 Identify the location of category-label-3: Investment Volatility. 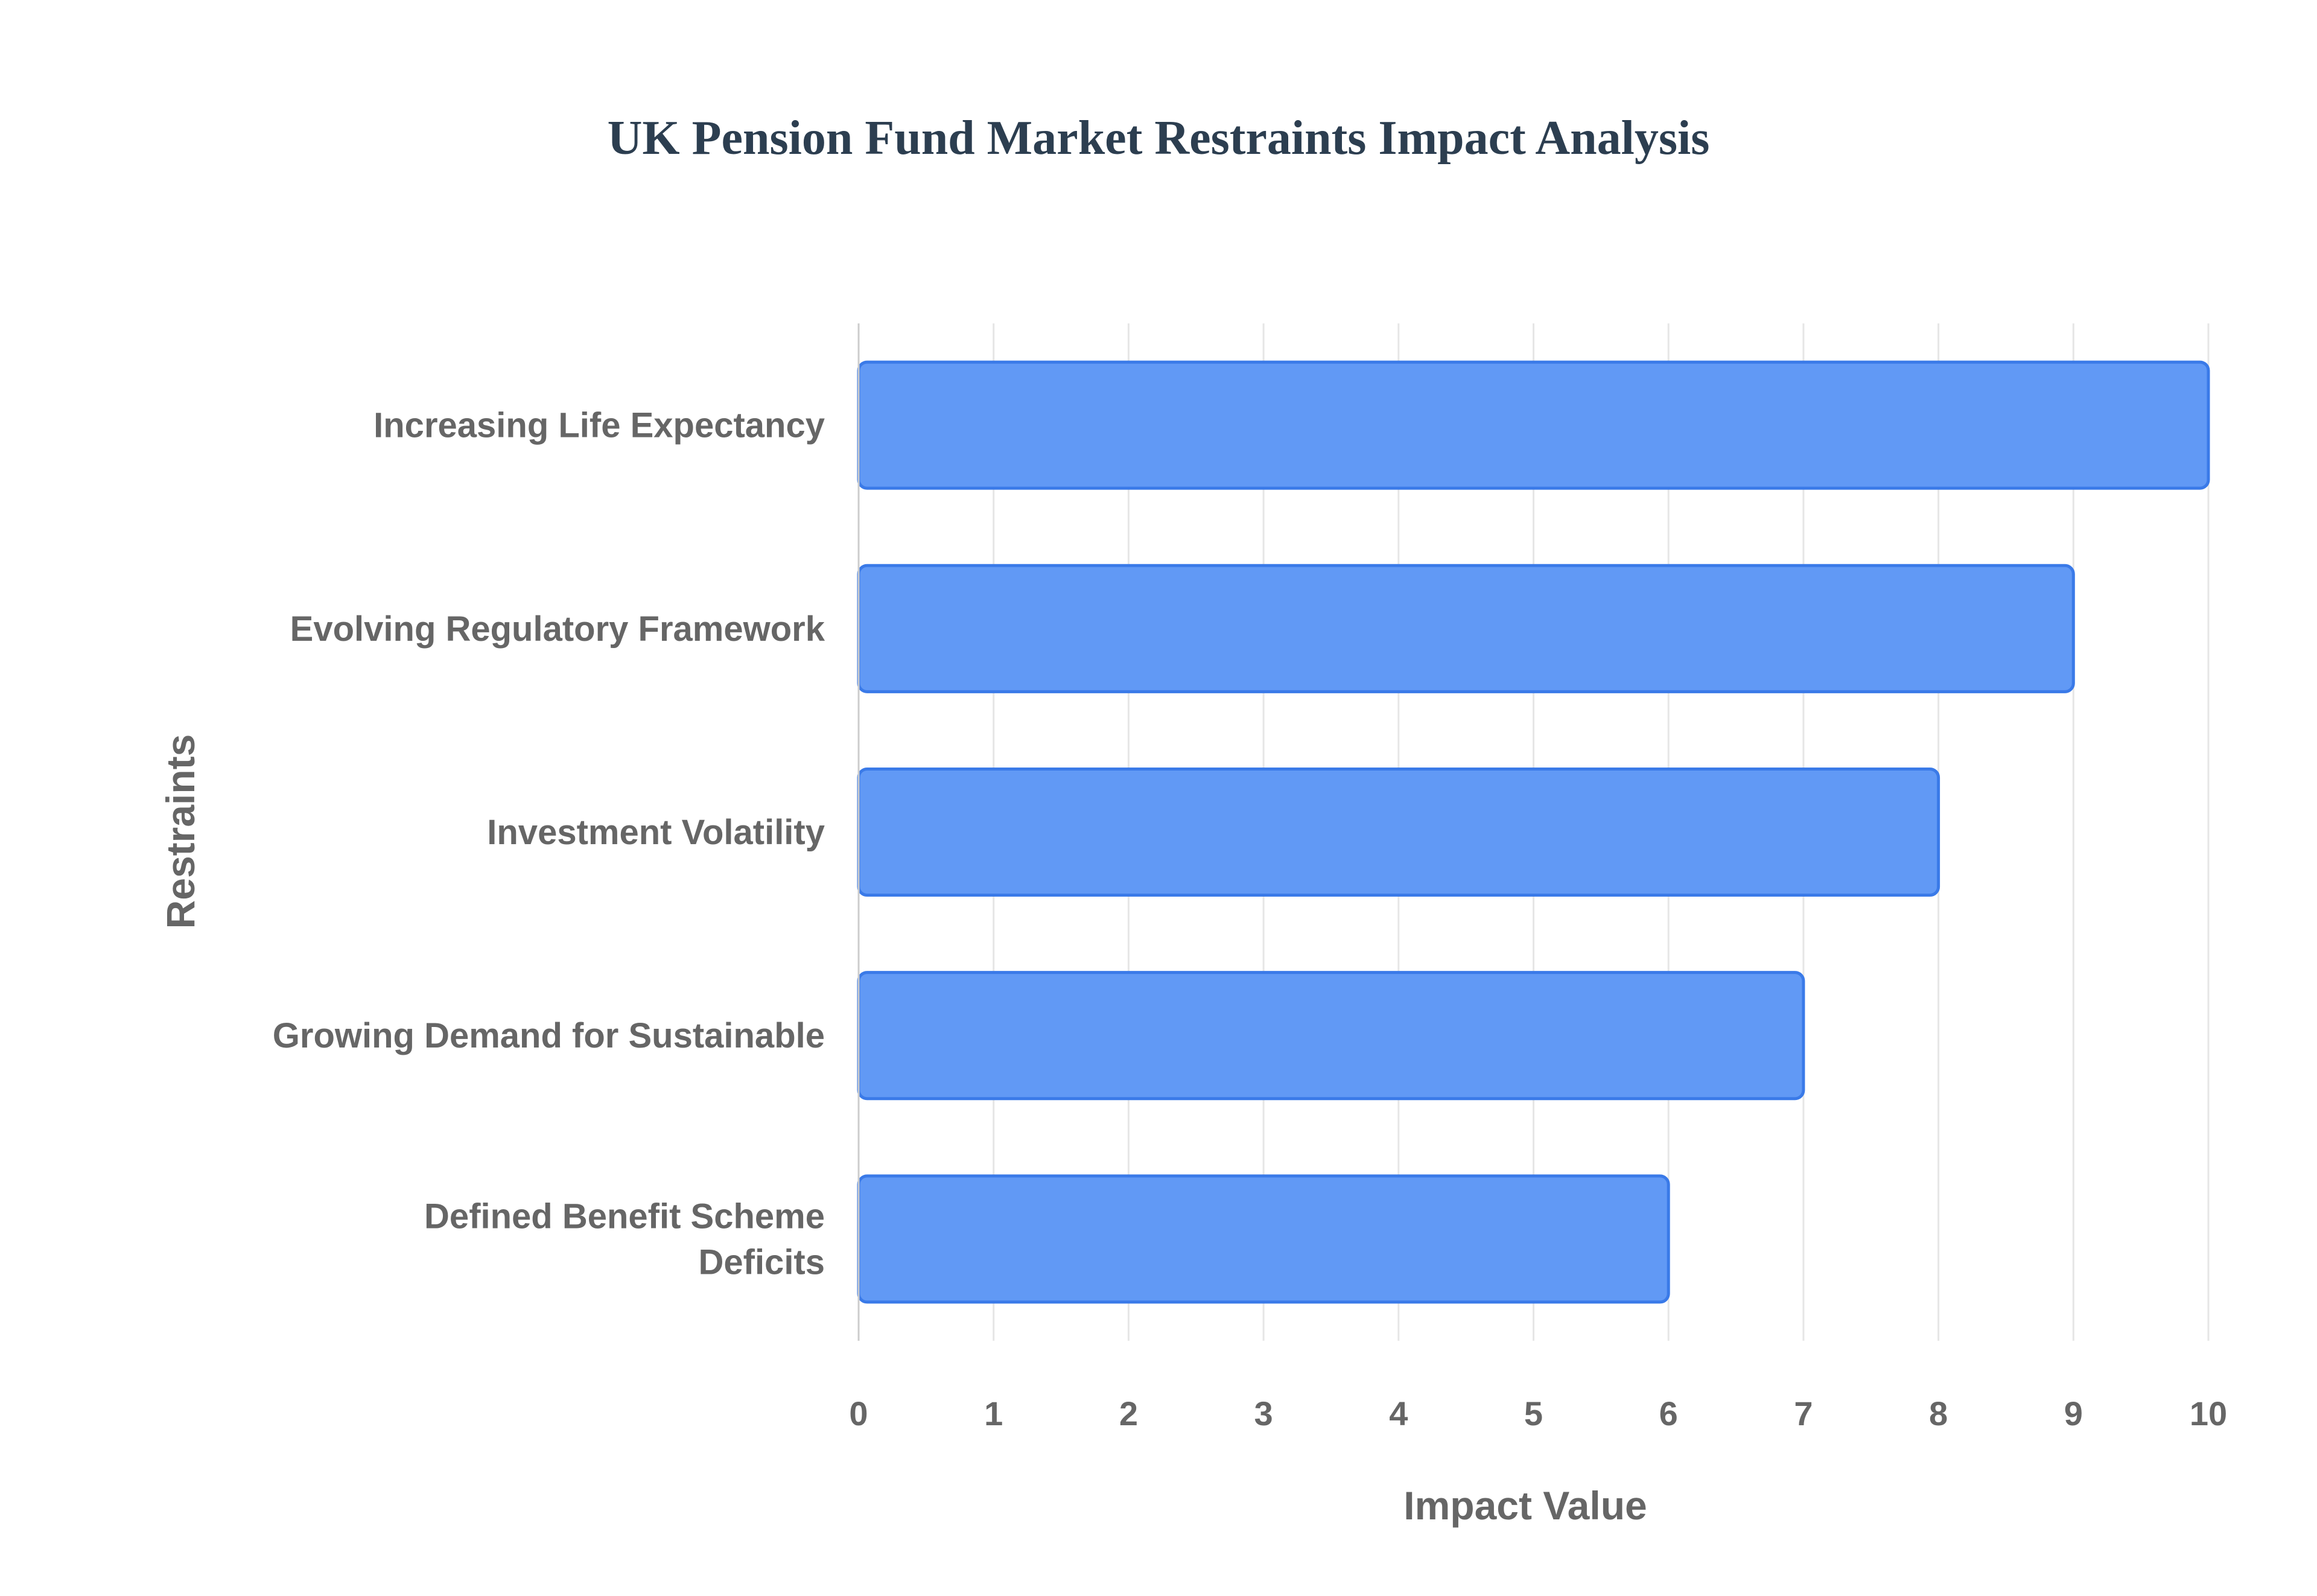
(656, 832).